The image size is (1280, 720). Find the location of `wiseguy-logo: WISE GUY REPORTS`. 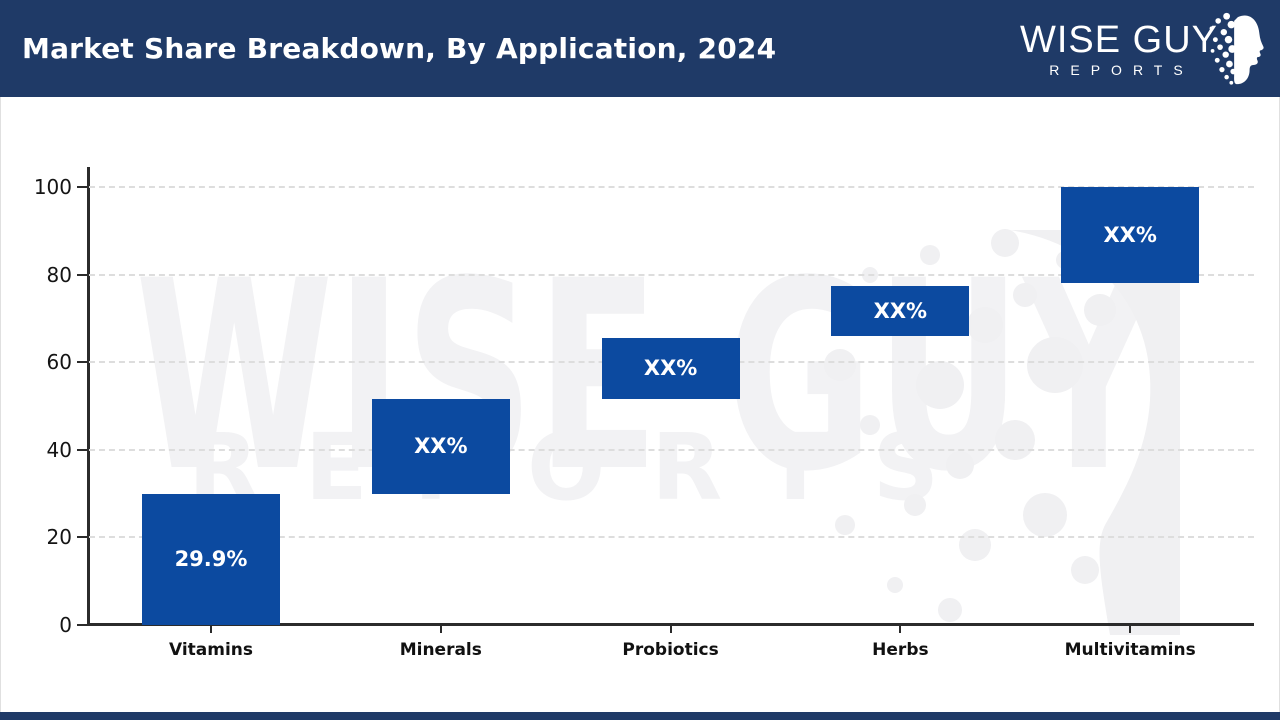

wiseguy-logo: WISE GUY REPORTS is located at coordinates (1143, 49).